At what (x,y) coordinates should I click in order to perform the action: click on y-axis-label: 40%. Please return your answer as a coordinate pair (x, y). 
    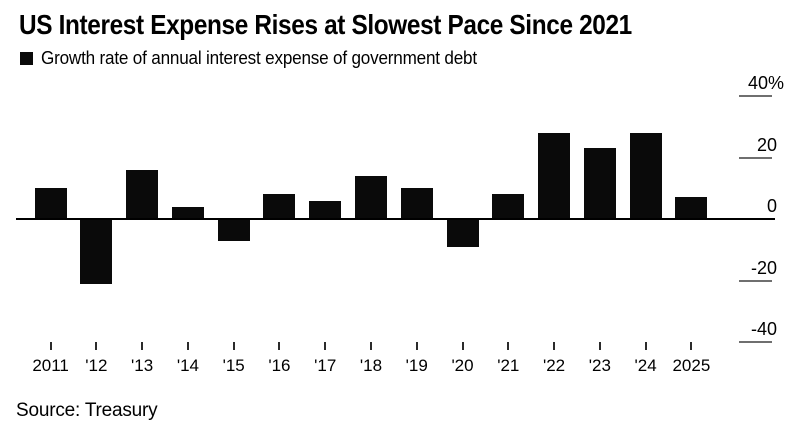
    Looking at the image, I should click on (765, 83).